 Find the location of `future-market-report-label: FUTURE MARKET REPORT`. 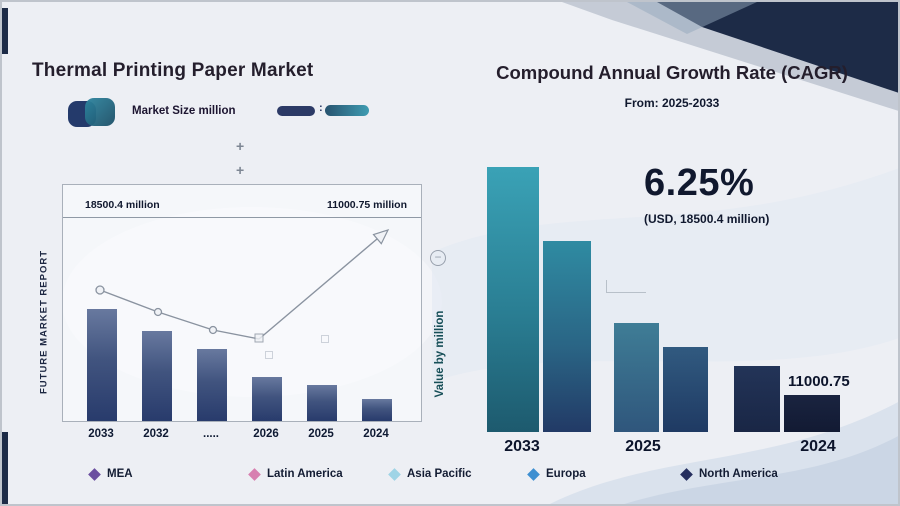

future-market-report-label: FUTURE MARKET REPORT is located at coordinates (44, 322).